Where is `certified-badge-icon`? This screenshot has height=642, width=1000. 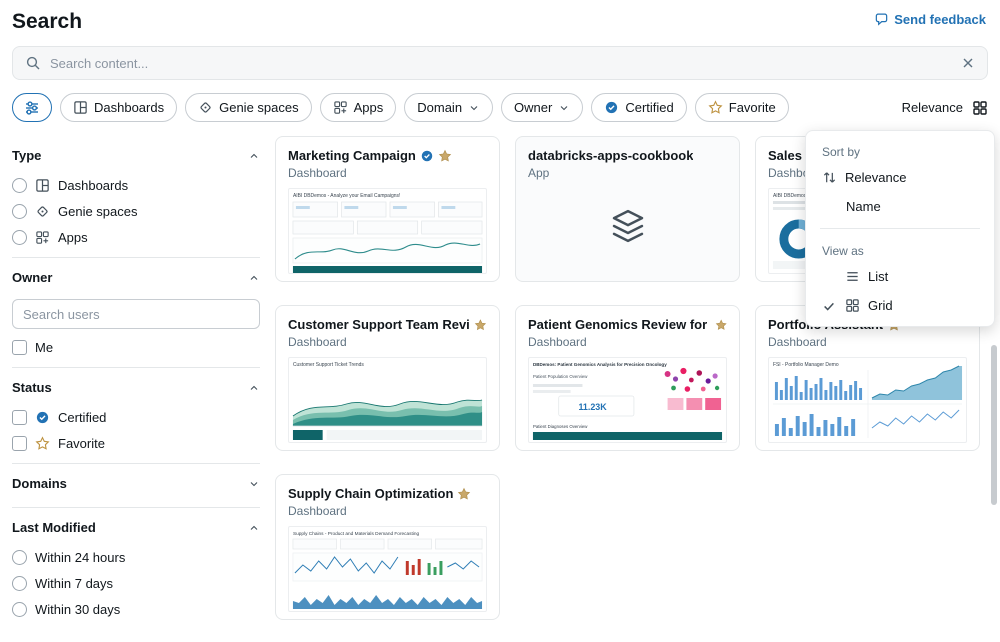 certified-badge-icon is located at coordinates (42, 417).